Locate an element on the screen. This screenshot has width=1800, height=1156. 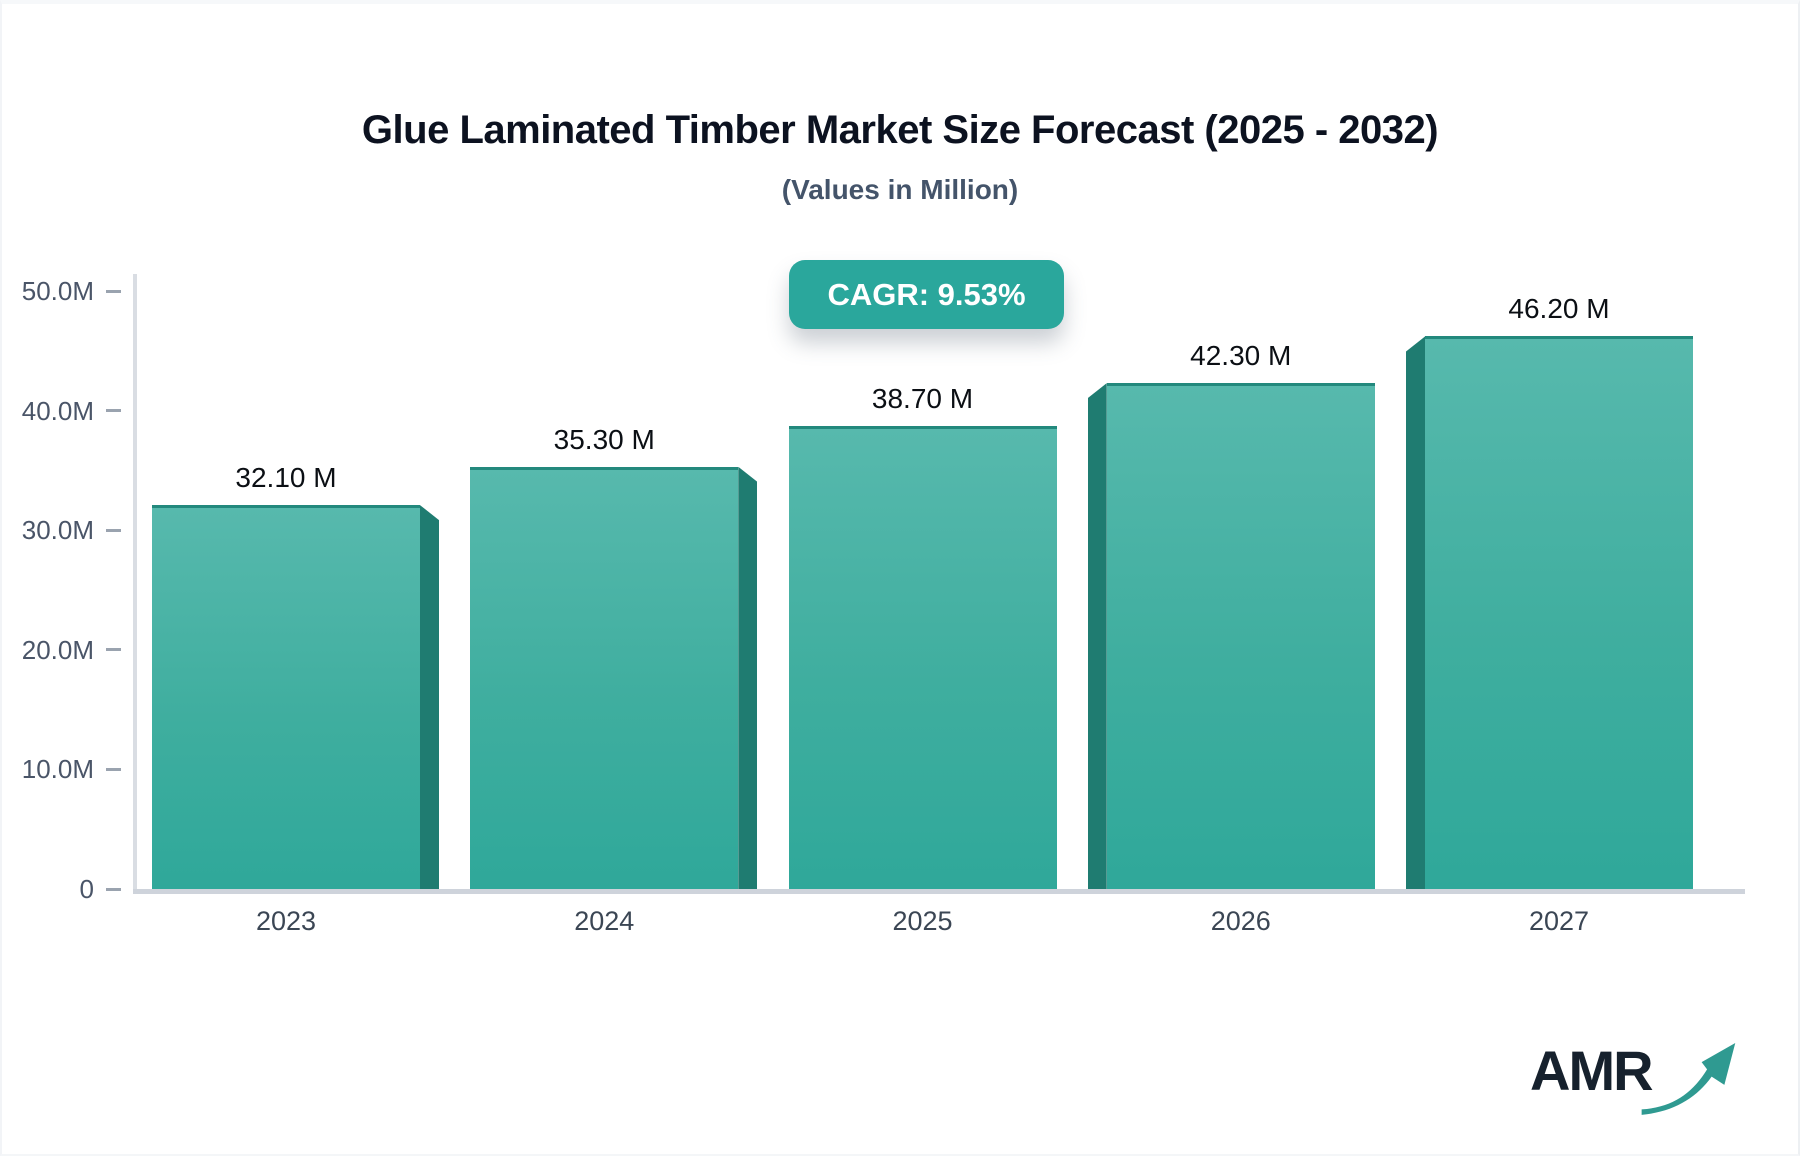
x-axis-label-2025: 2025 is located at coordinates (922, 921).